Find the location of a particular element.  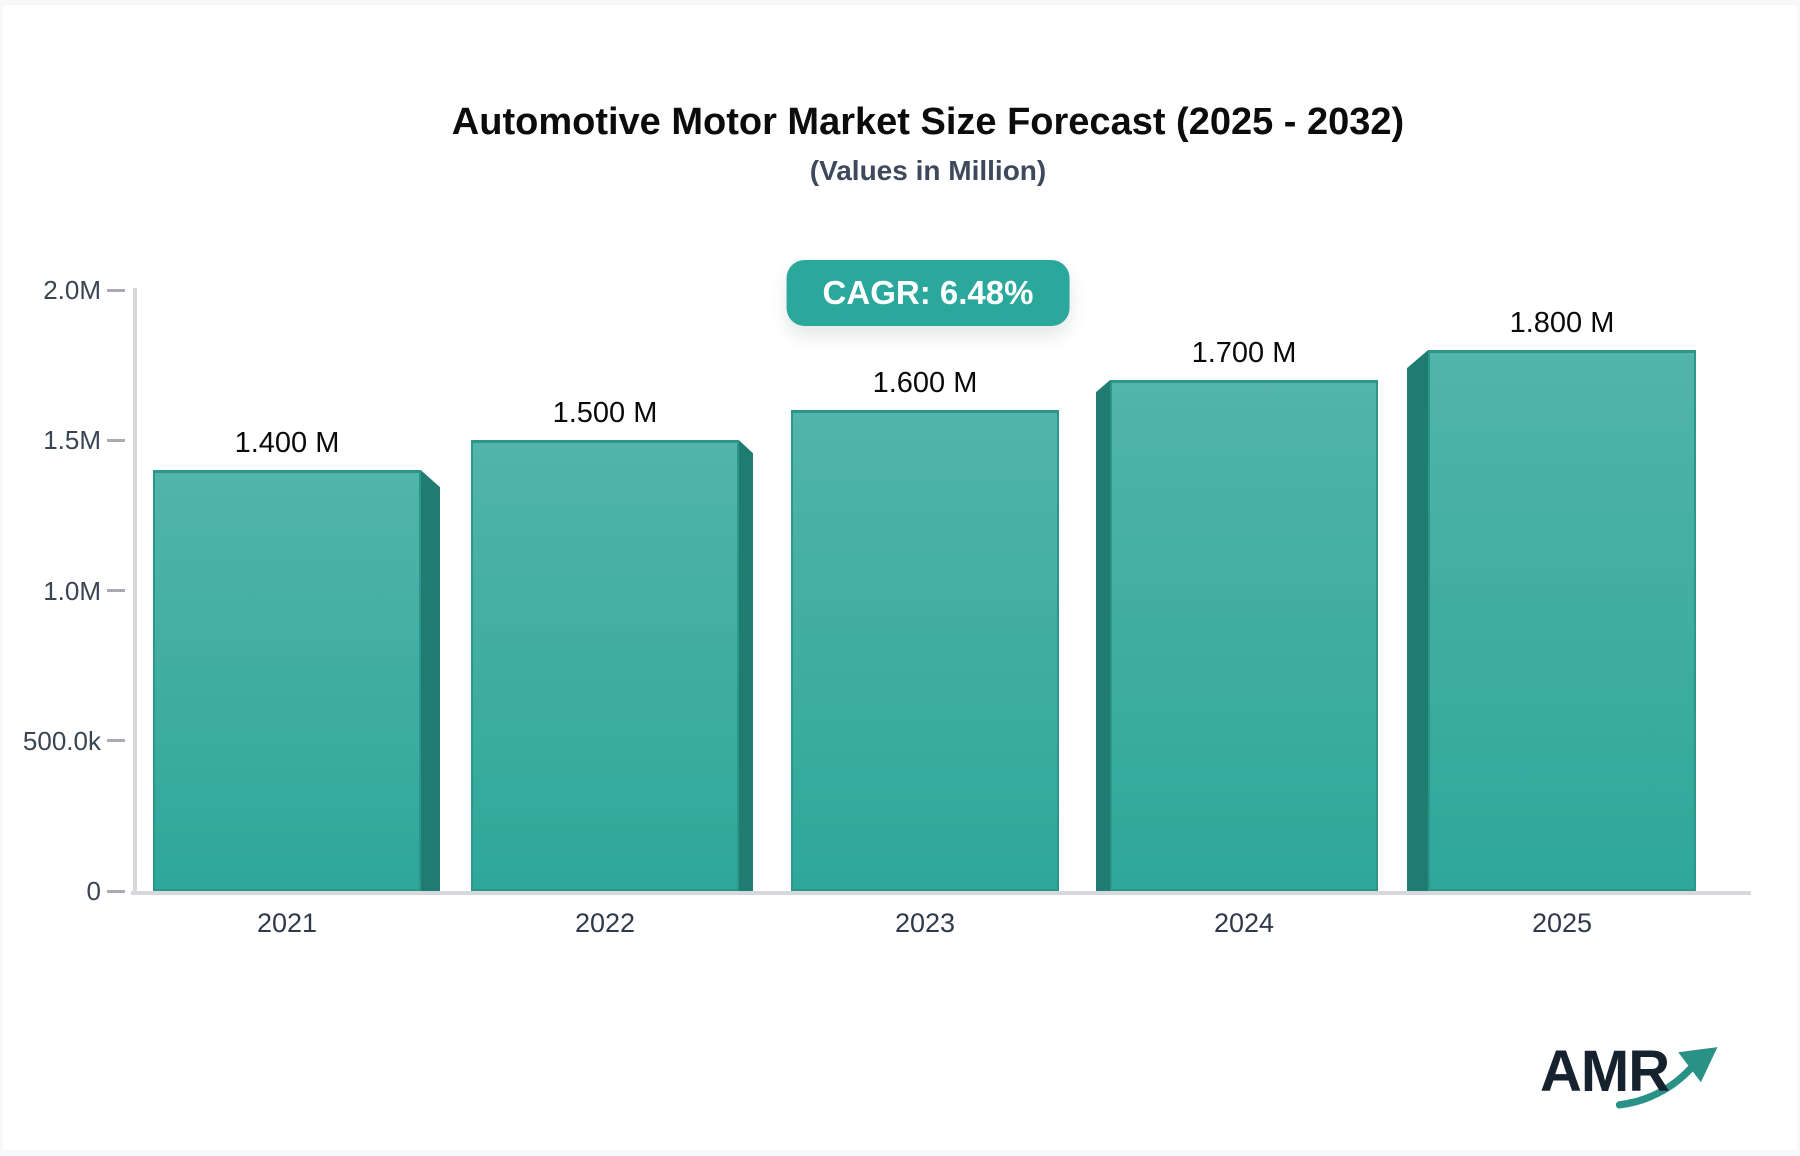

x-axis-label-2023: 2023 is located at coordinates (925, 923).